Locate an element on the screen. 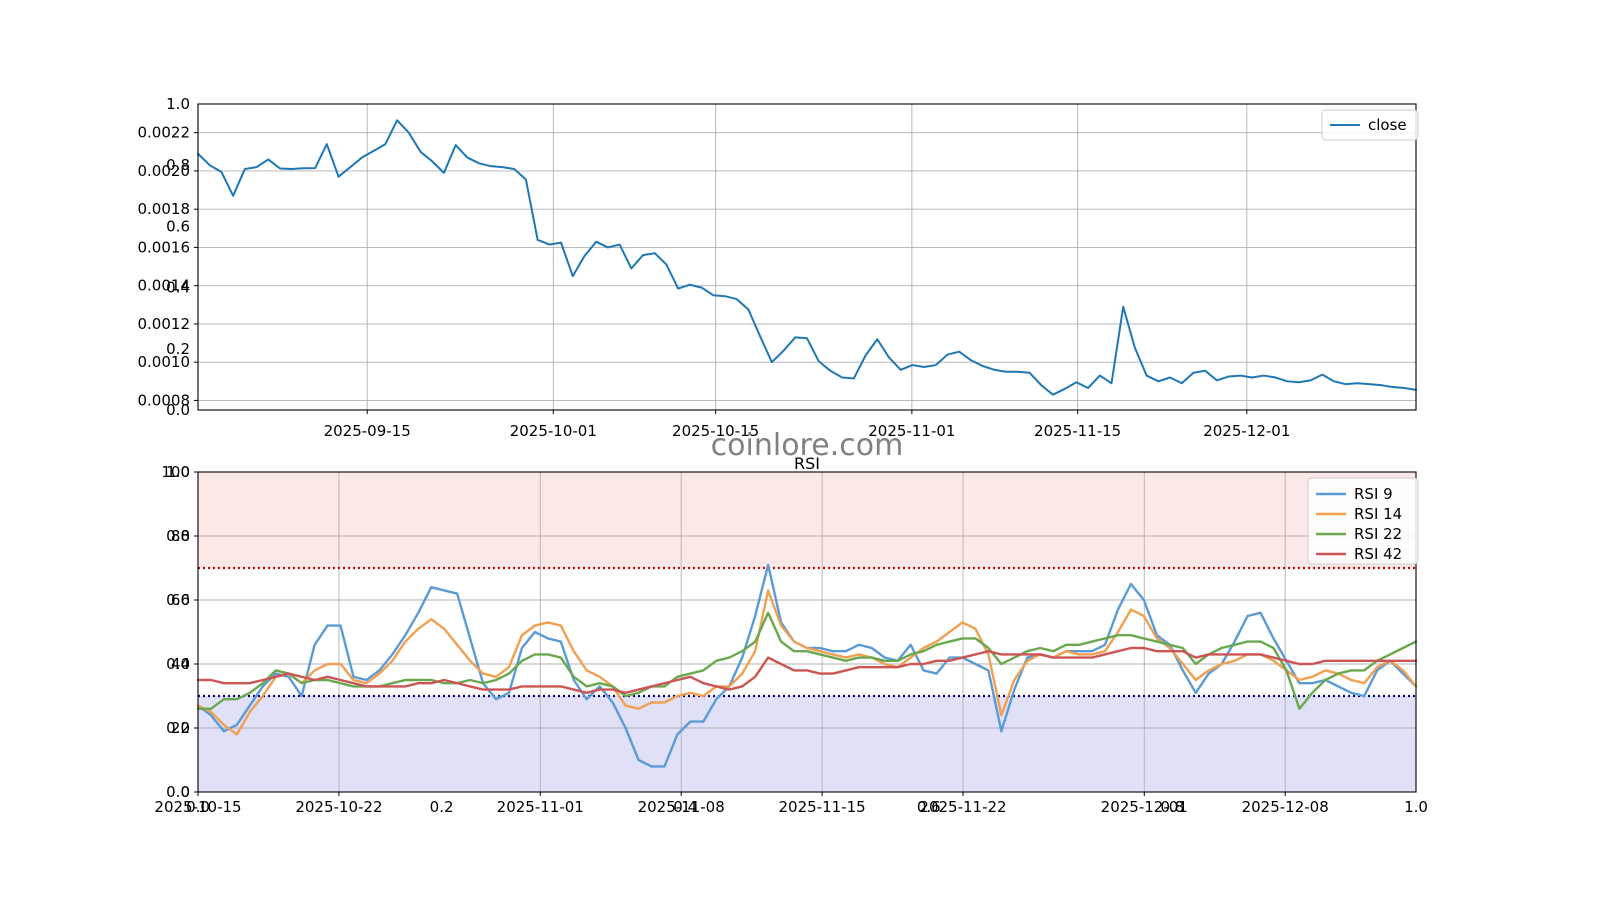 This screenshot has height=900, width=1600. rsi-y-tick-label: 100 is located at coordinates (175, 472).